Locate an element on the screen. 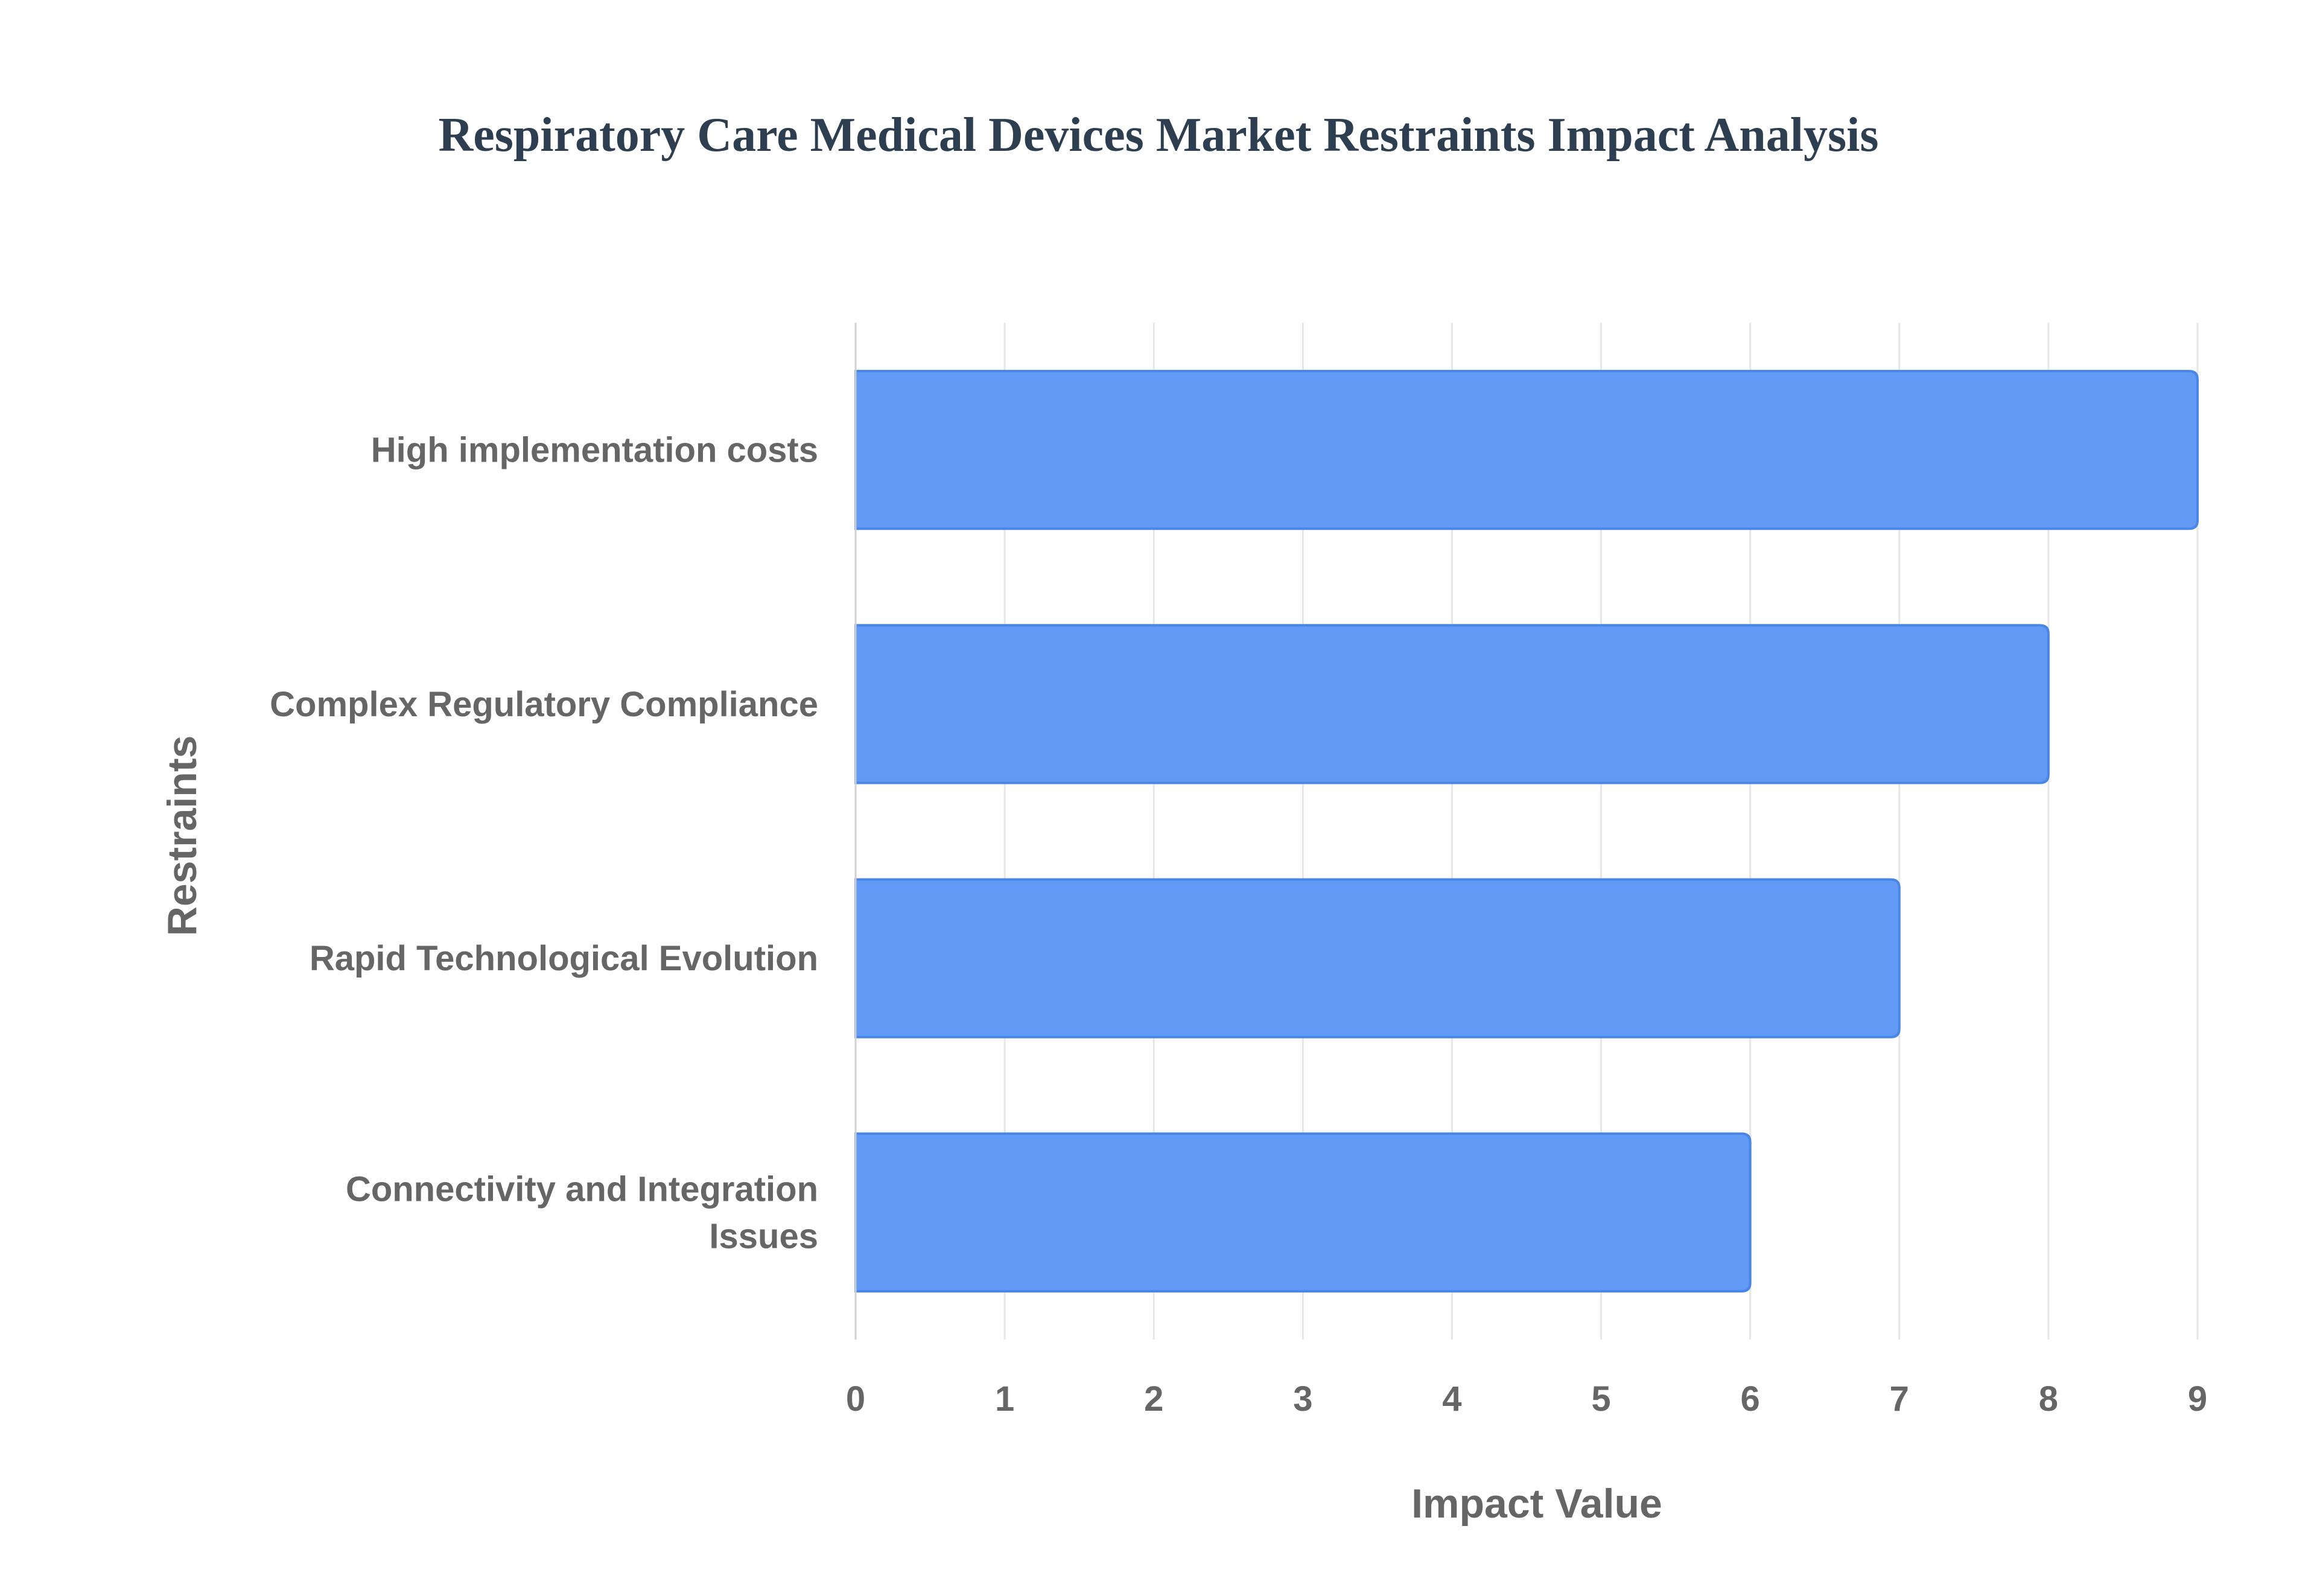  x-tick-labels: 0 1 2 3 4 5 6 7 8 9 is located at coordinates (1526, 1399).